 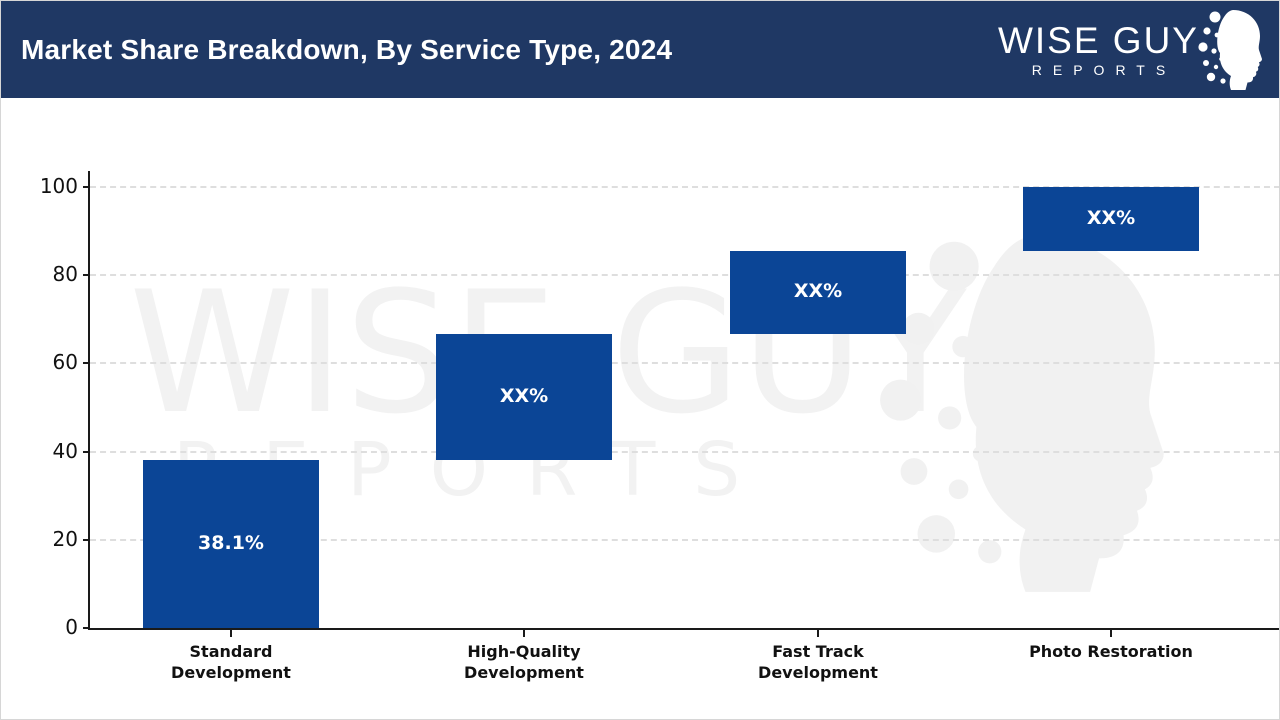 I want to click on x-category-label: Photo Restoration, so click(x=1111, y=651).